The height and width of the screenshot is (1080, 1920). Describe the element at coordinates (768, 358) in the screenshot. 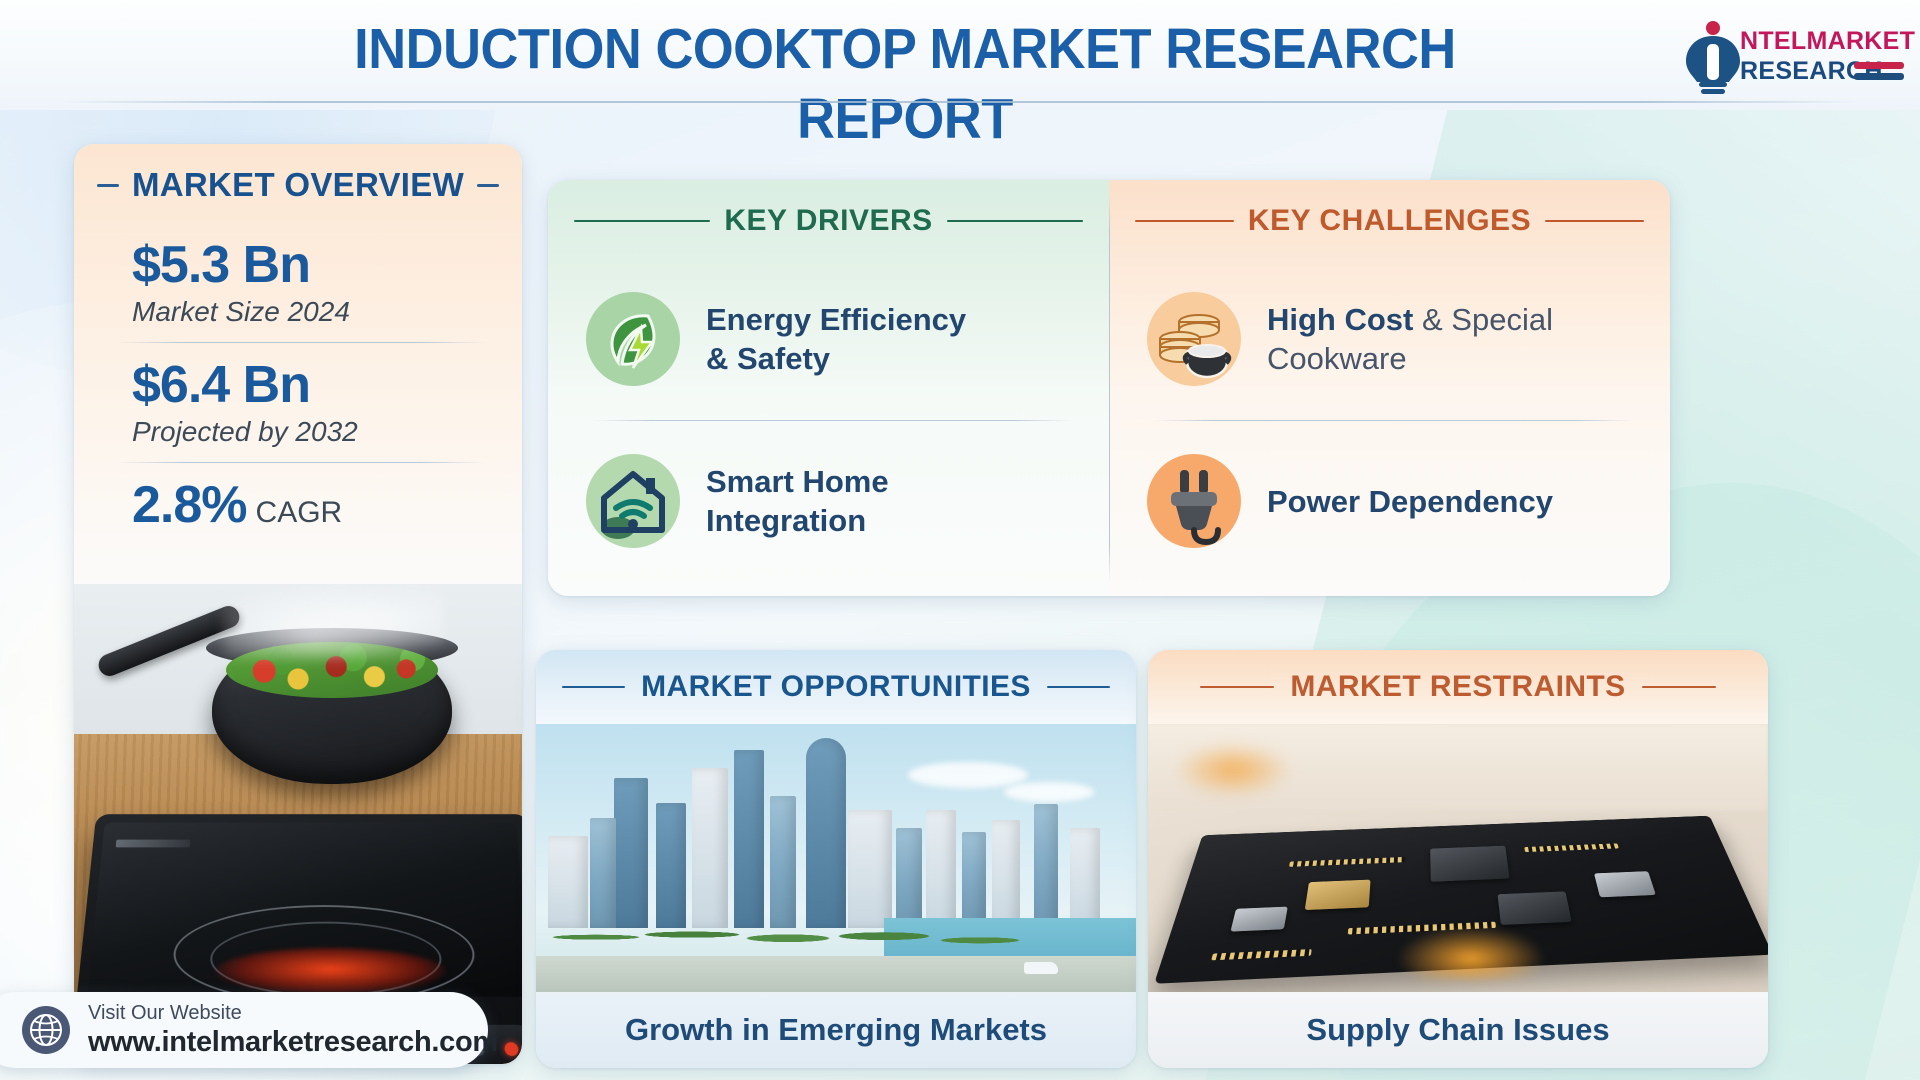

I see `driver-label-line2: & Safety` at that location.